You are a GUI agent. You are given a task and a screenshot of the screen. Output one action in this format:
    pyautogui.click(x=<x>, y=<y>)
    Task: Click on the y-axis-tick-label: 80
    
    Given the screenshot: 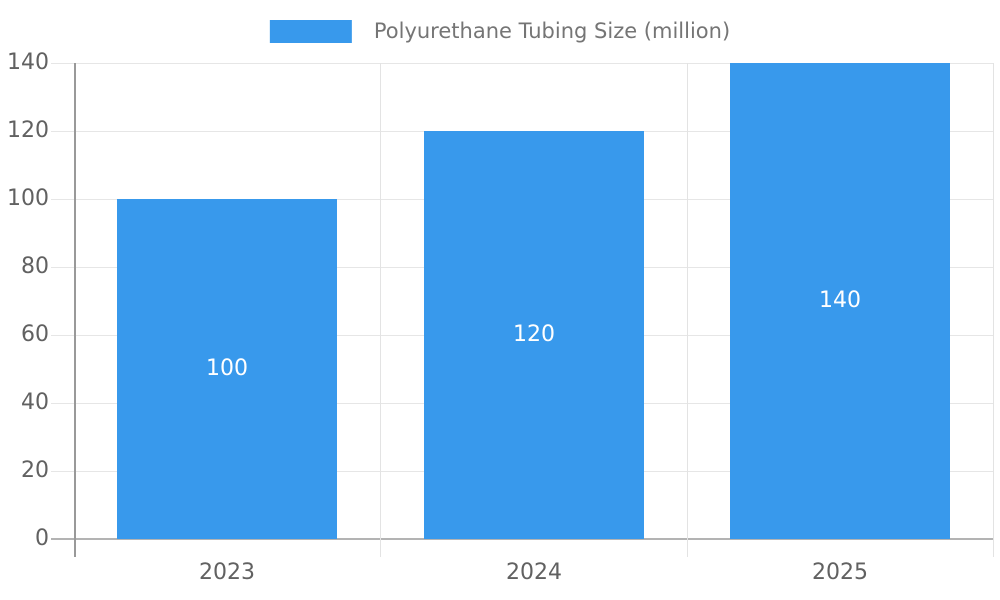 What is the action you would take?
    pyautogui.click(x=35, y=266)
    